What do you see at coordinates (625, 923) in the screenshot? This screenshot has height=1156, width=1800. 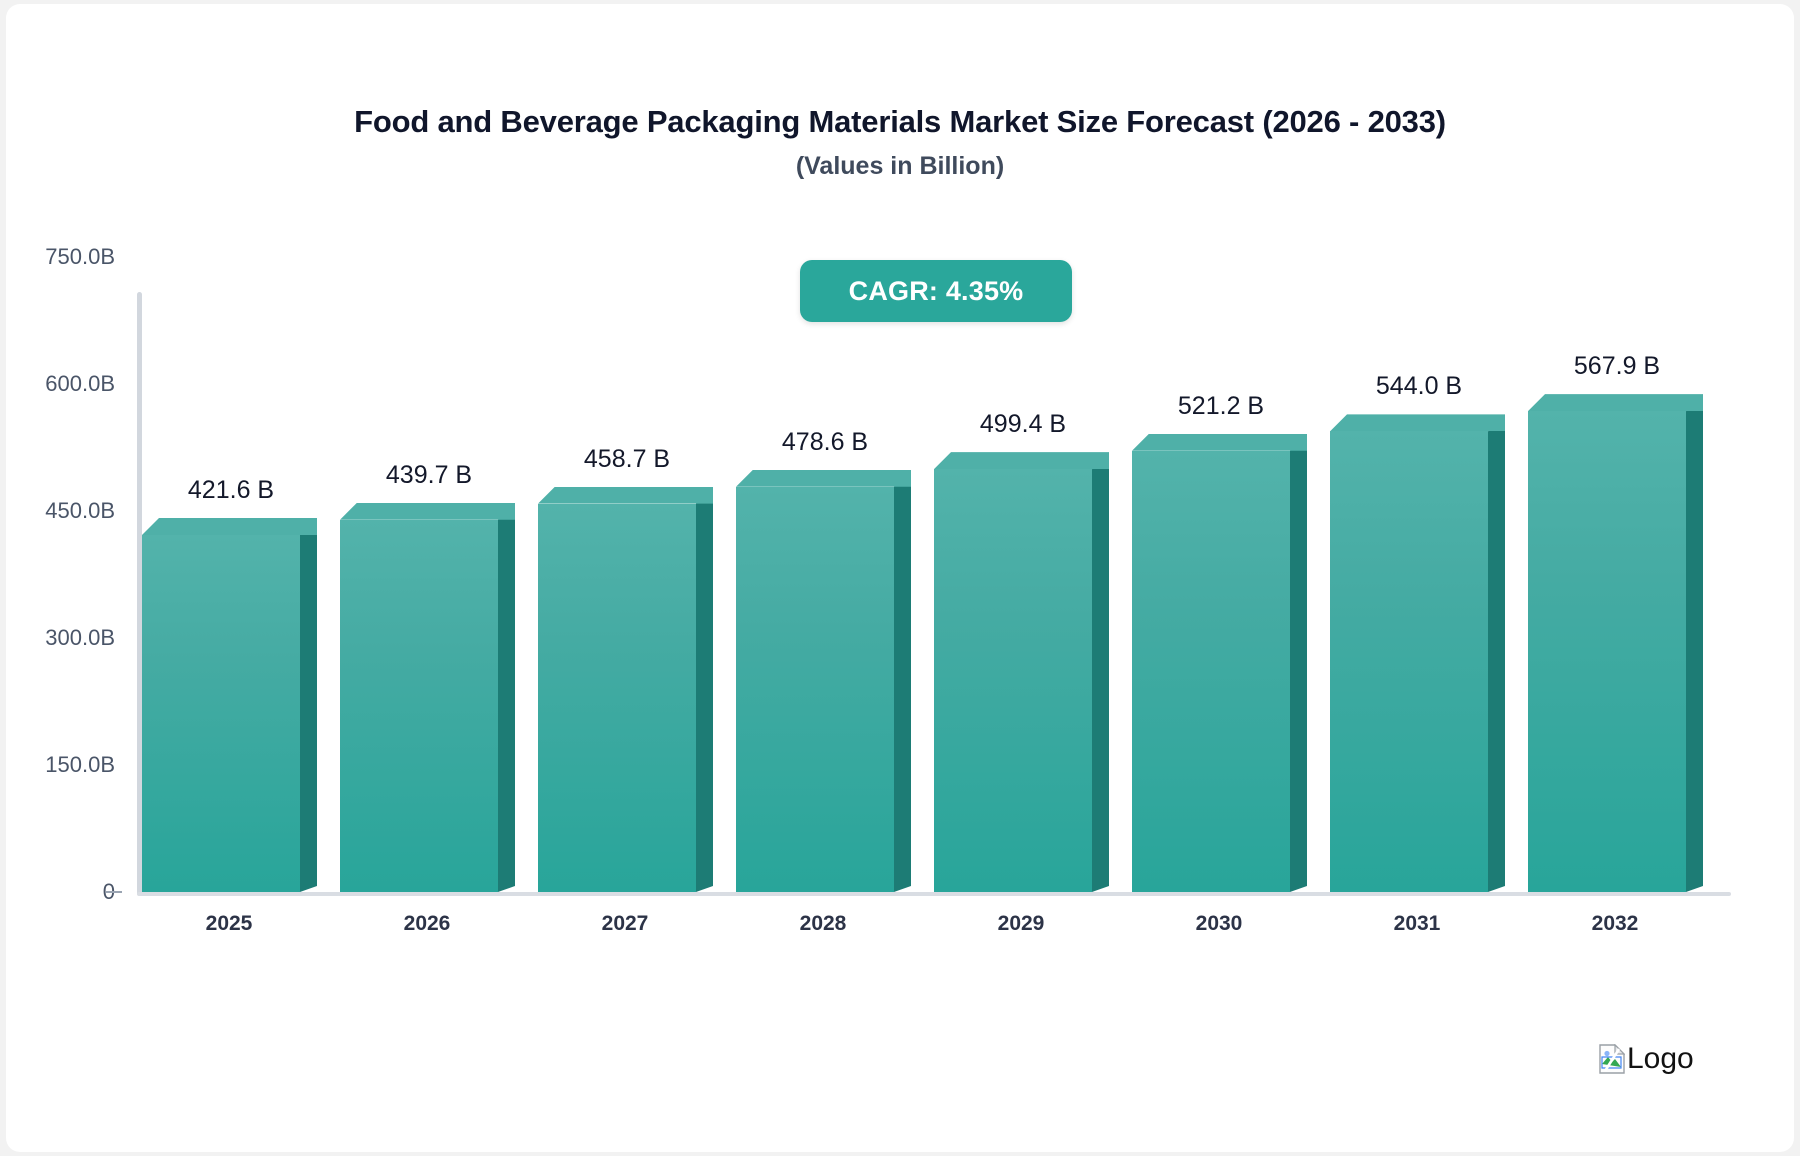 I see `x-axis-tick-label: 2027` at bounding box center [625, 923].